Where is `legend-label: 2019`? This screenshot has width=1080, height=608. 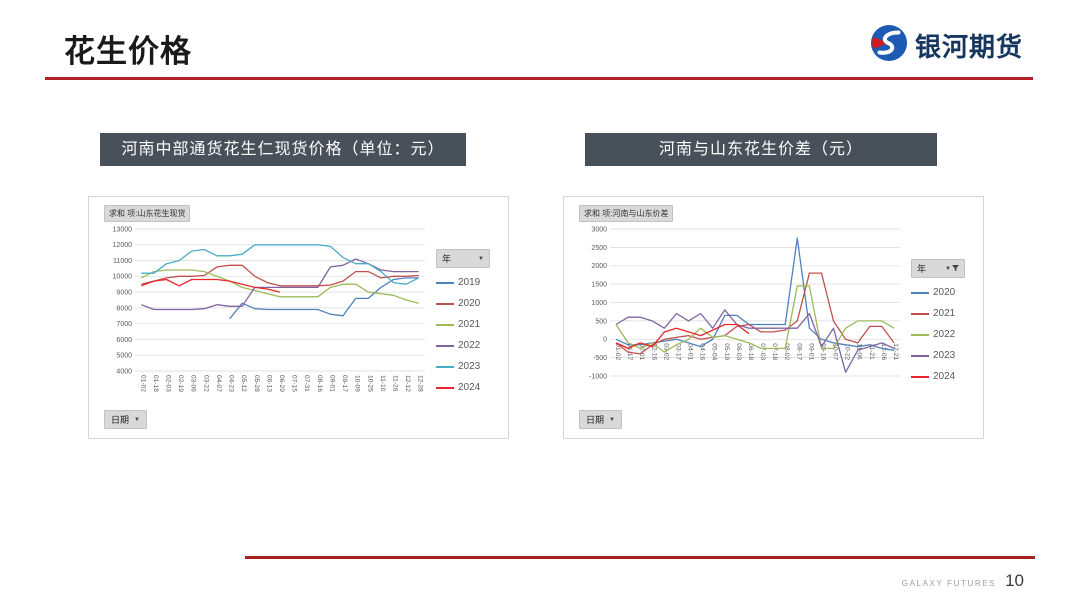 legend-label: 2019 is located at coordinates (469, 282).